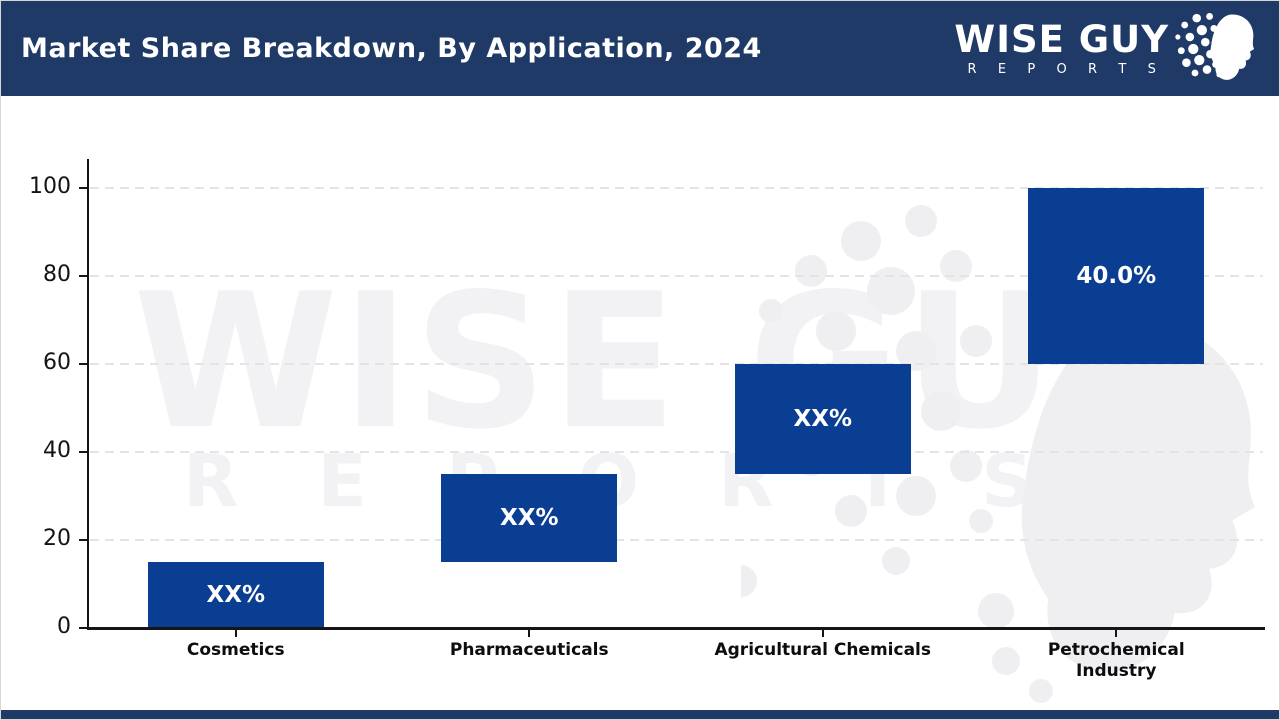 The height and width of the screenshot is (720, 1280). I want to click on x-tick-mark-petrochemical-industry, so click(1116, 633).